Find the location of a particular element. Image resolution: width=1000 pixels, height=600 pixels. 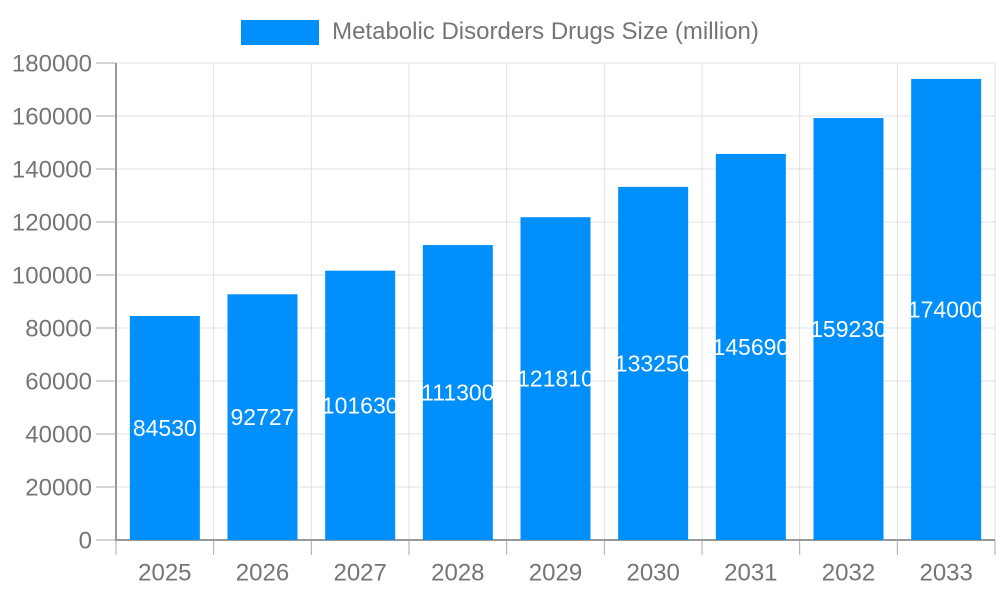

bar-value-label: 159230 is located at coordinates (848, 329).